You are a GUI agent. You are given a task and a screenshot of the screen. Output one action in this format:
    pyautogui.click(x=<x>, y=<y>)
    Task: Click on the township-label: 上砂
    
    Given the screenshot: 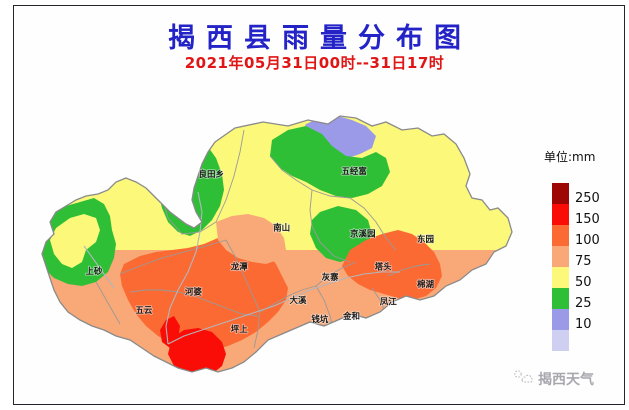 What is the action you would take?
    pyautogui.click(x=94, y=271)
    